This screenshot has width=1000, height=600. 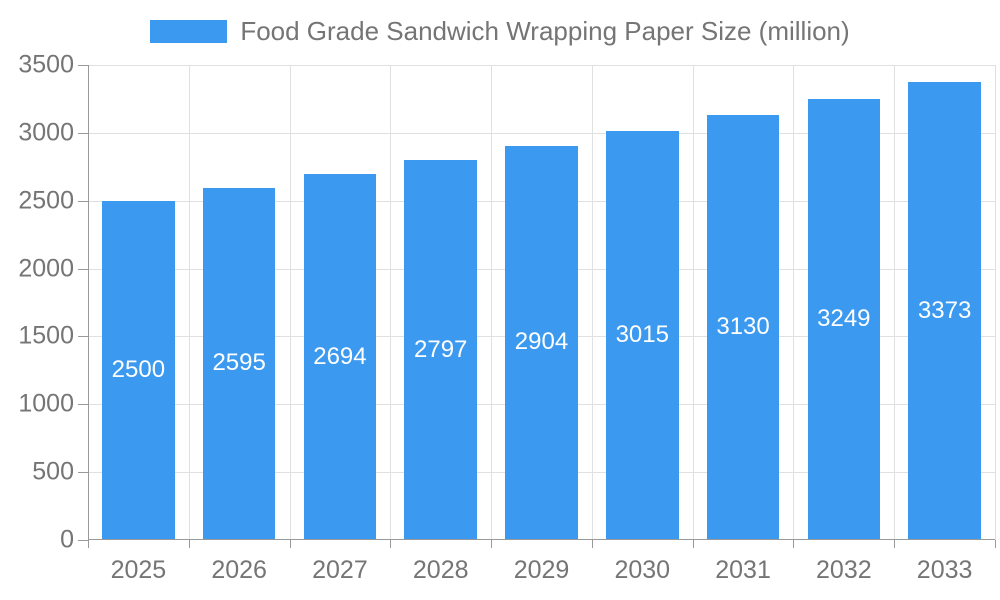 I want to click on x-tick-label: 2033, so click(x=944, y=570).